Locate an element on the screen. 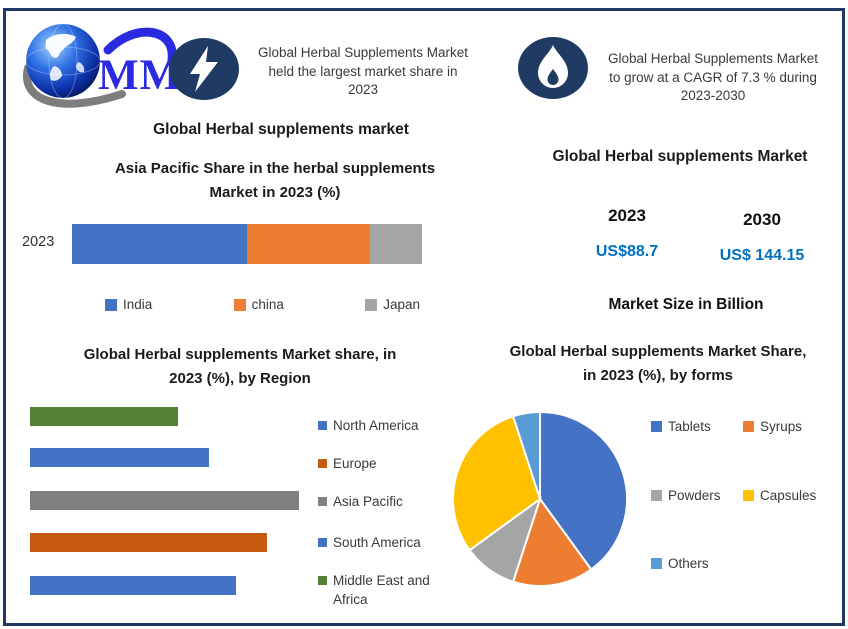  region-bar-north-america is located at coordinates (133, 585).